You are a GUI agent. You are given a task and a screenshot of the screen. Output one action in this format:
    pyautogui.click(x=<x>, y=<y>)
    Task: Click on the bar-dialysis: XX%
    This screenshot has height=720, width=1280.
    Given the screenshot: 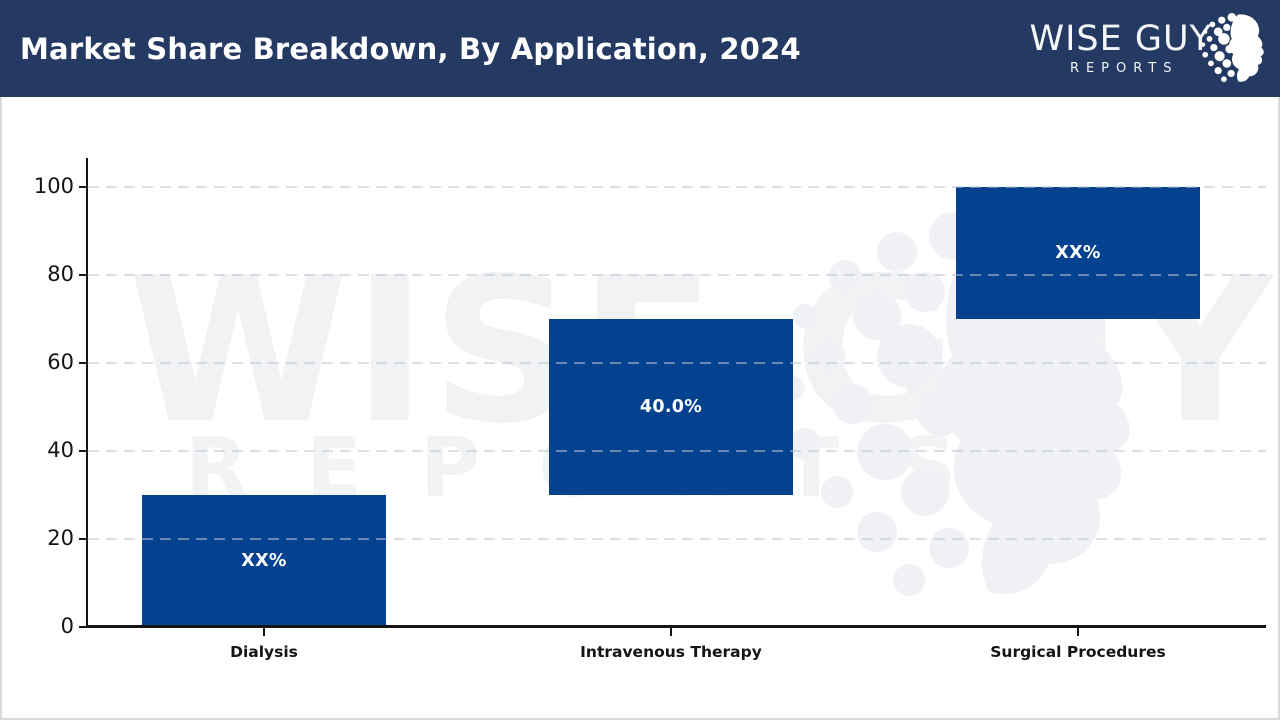 What is the action you would take?
    pyautogui.click(x=264, y=561)
    